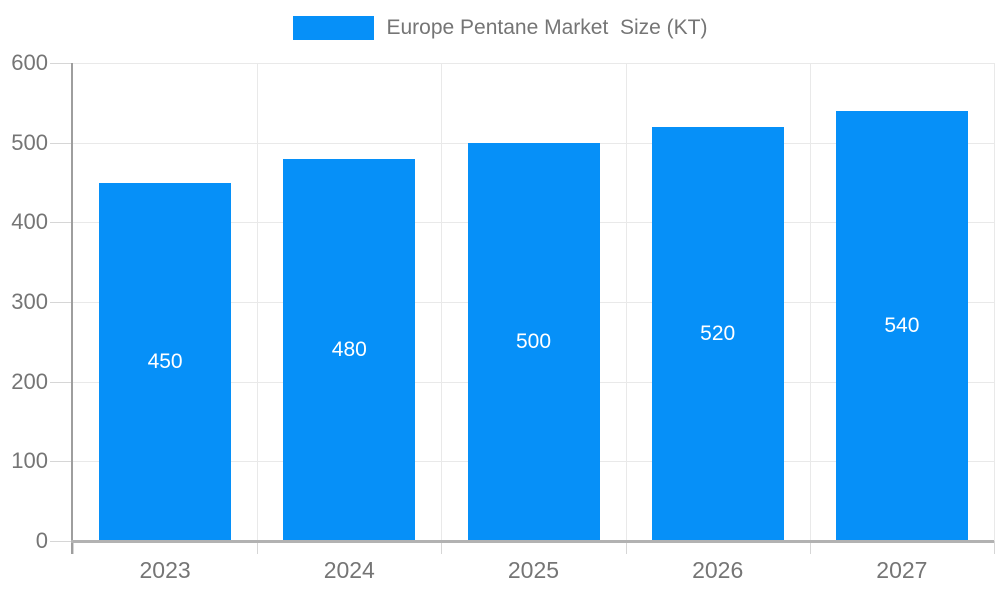 The height and width of the screenshot is (600, 1000). What do you see at coordinates (165, 570) in the screenshot?
I see `x-tick-label: 2023` at bounding box center [165, 570].